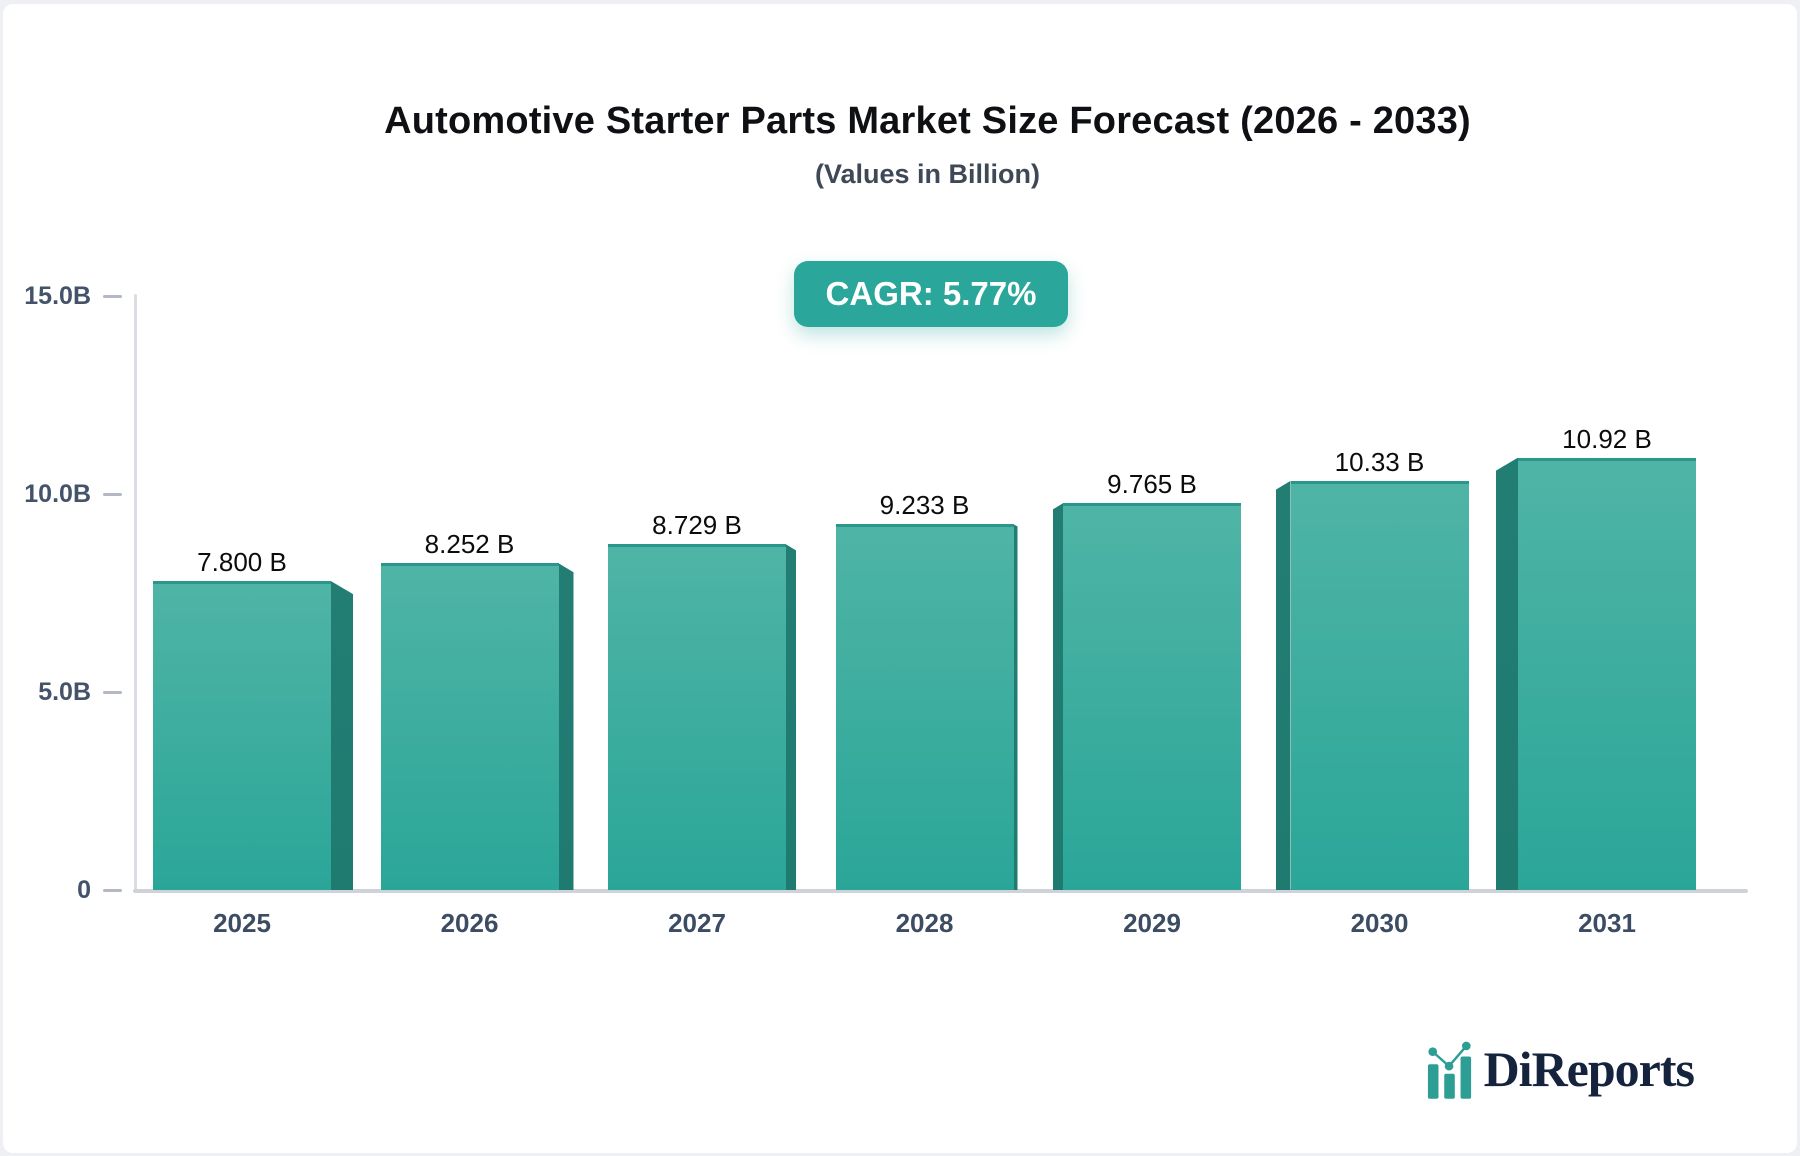 This screenshot has width=1800, height=1156. What do you see at coordinates (1379, 461) in the screenshot?
I see `bar-value-label: 10.33 B` at bounding box center [1379, 461].